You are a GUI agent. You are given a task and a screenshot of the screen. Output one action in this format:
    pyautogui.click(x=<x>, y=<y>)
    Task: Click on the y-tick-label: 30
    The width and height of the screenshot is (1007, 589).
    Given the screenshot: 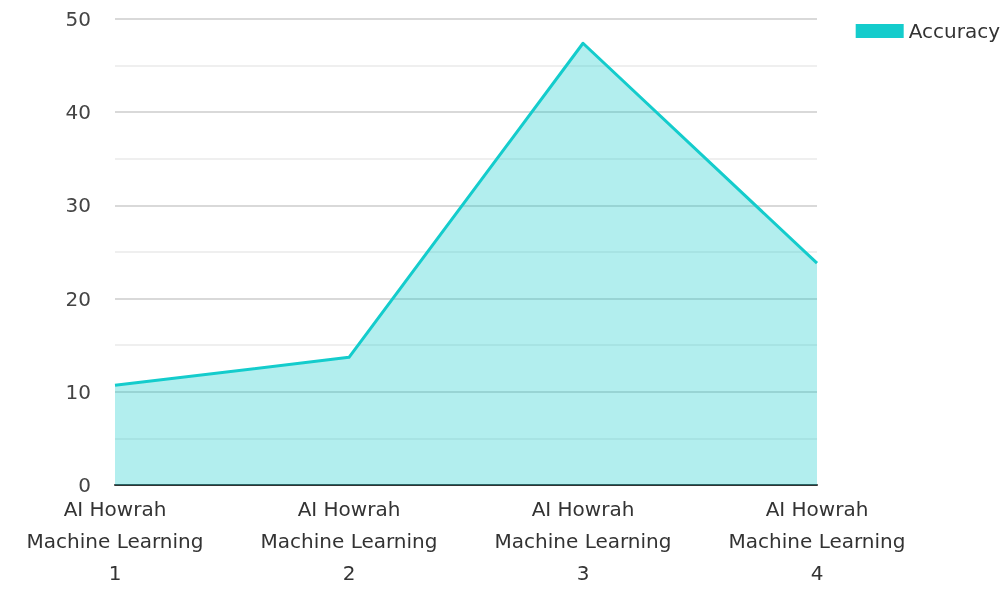 What is the action you would take?
    pyautogui.click(x=78, y=205)
    